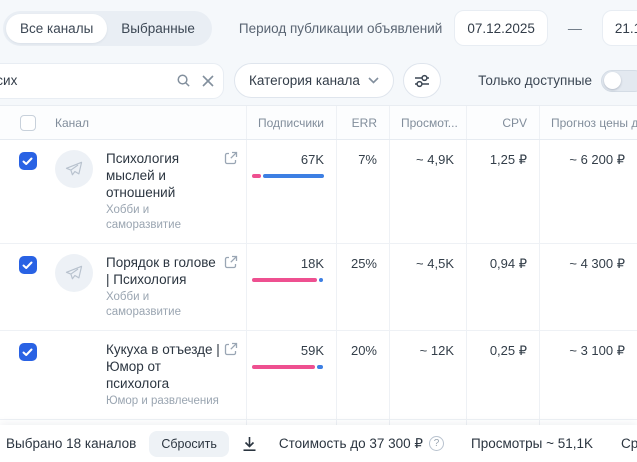 This screenshot has width=637, height=462. I want to click on err-value: 25%, so click(363, 287).